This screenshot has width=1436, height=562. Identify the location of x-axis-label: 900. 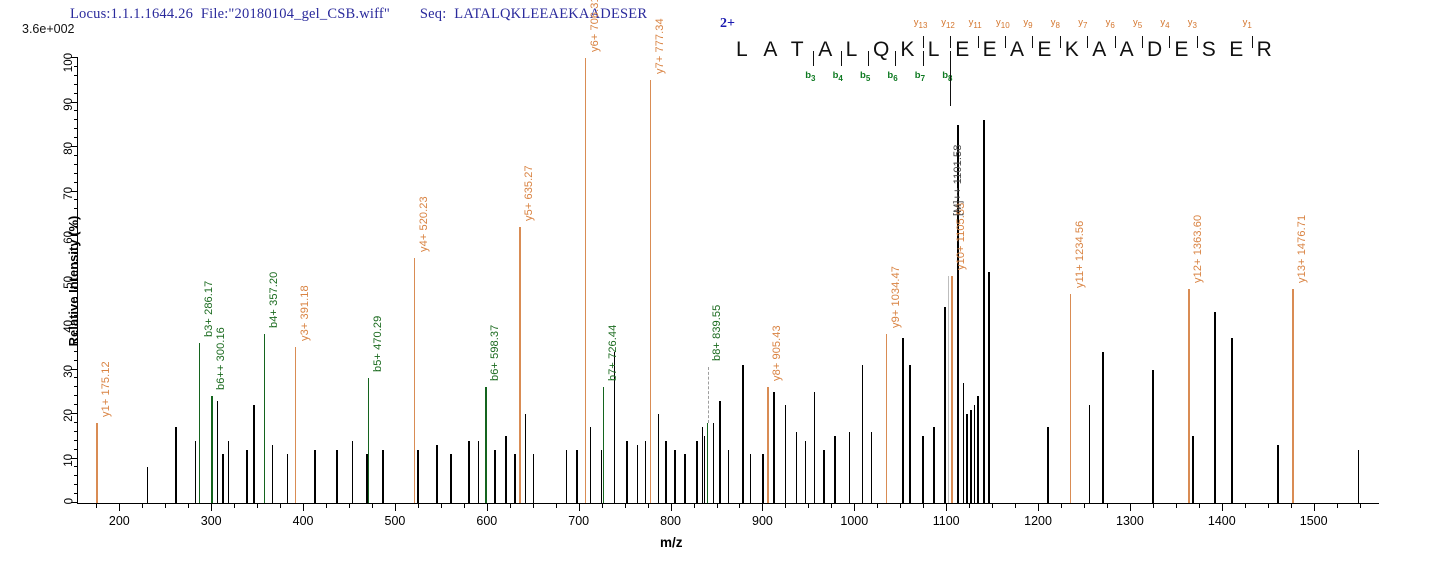
(762, 521).